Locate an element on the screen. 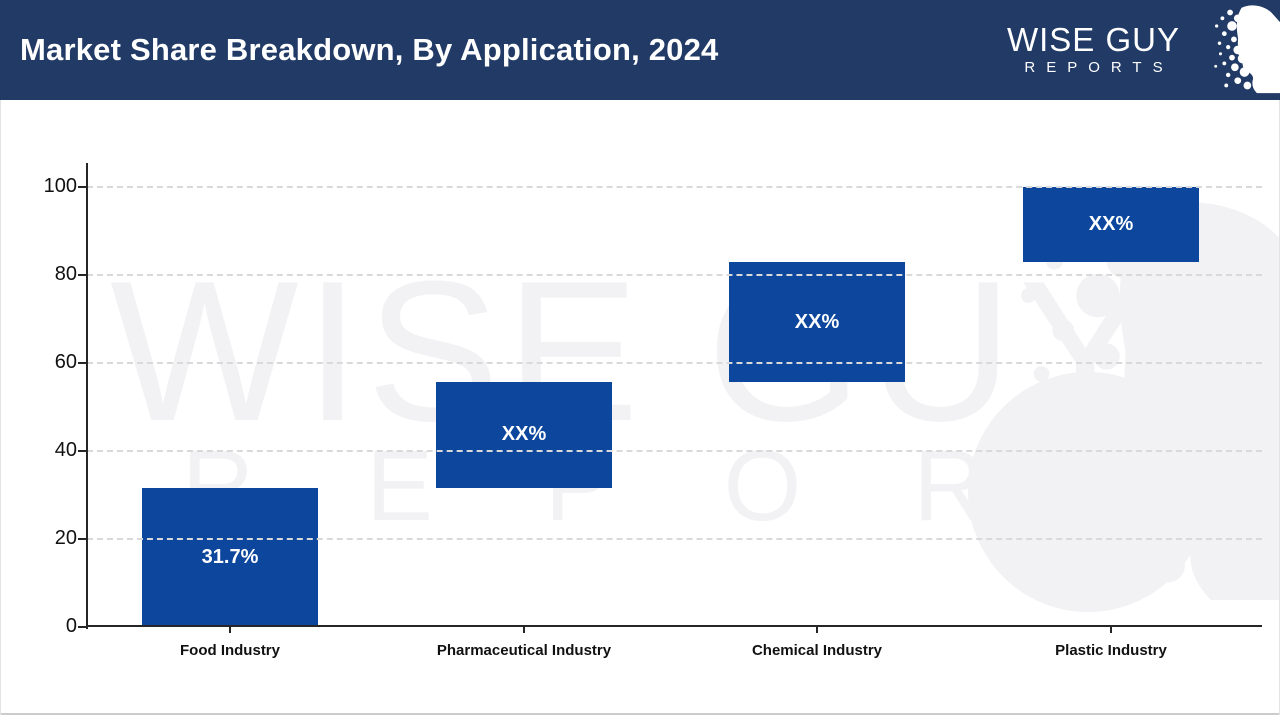  x-category-label: Chemical Industry is located at coordinates (817, 650).